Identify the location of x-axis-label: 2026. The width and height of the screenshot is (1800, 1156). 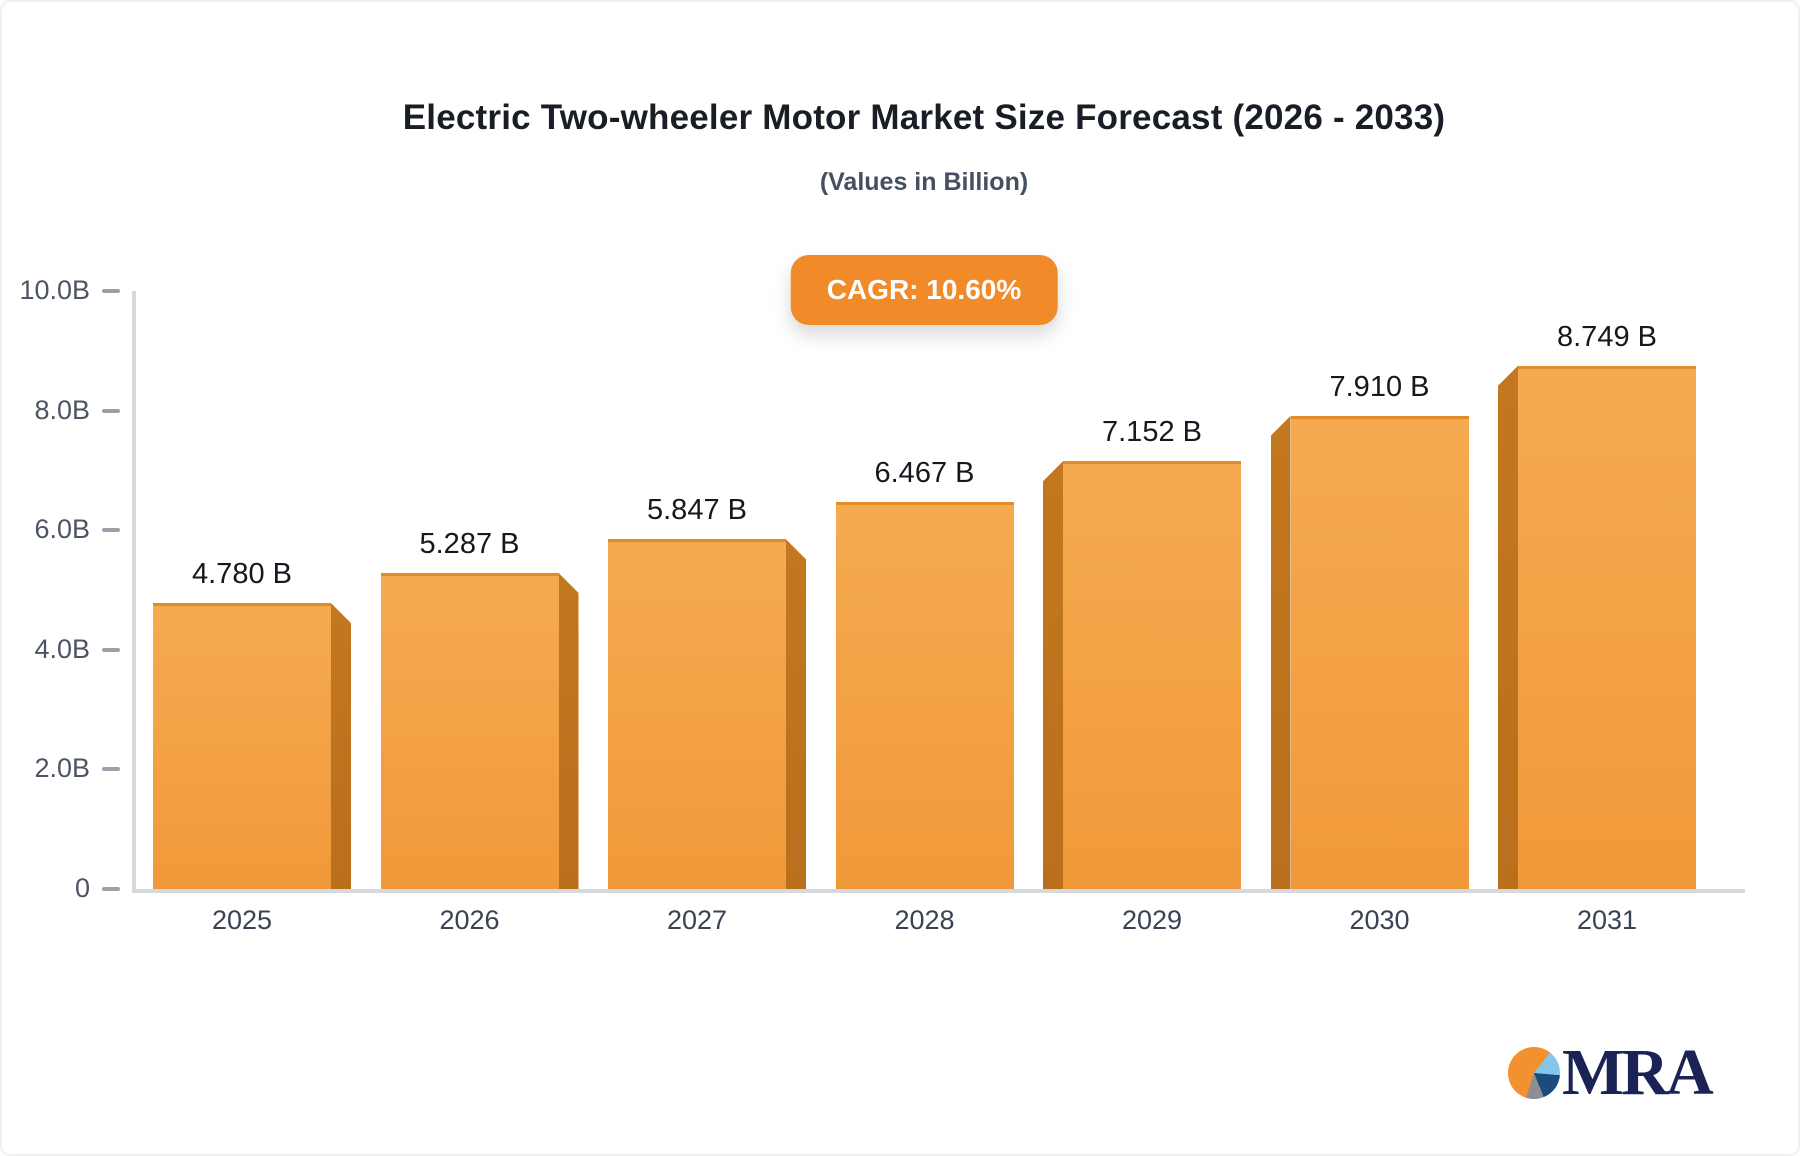
(469, 920).